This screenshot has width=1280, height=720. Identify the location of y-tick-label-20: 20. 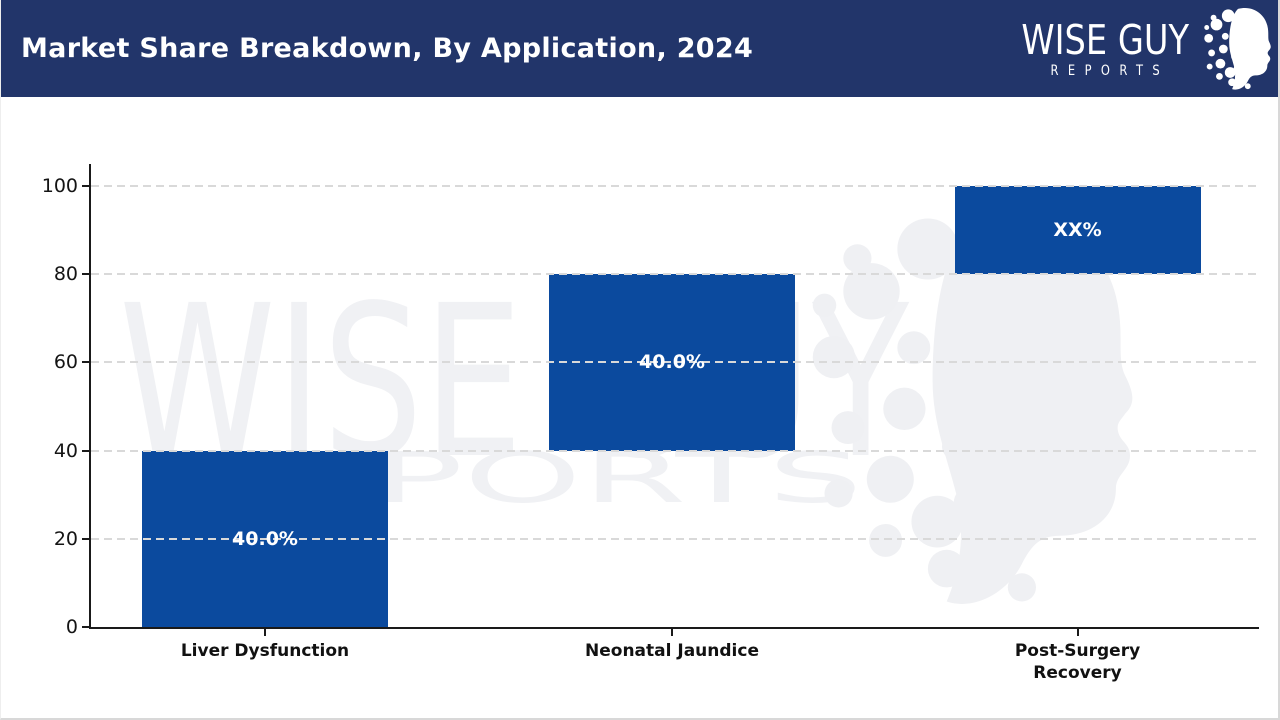
(65, 538).